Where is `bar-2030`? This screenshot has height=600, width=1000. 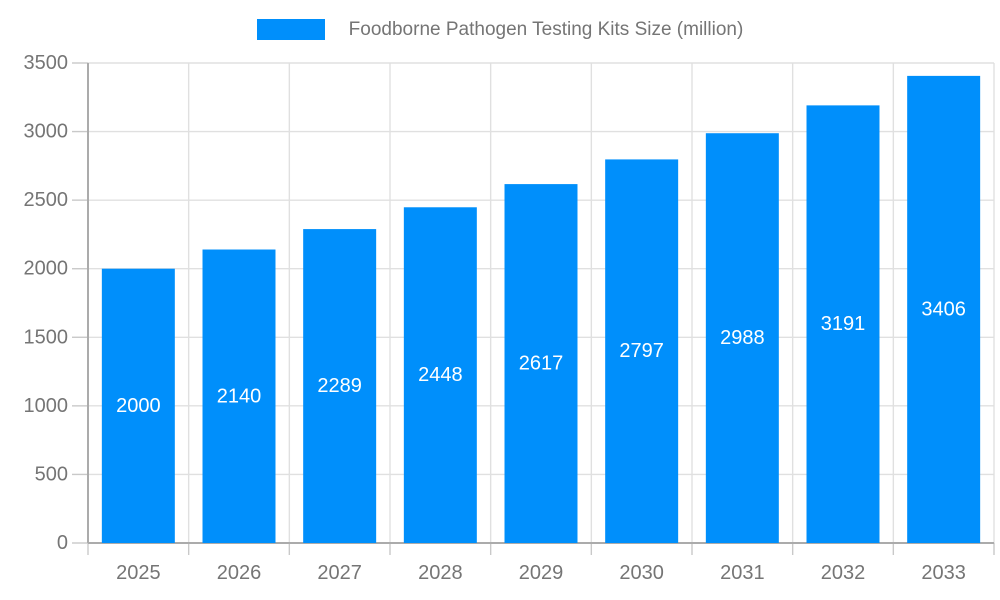
bar-2030 is located at coordinates (642, 351).